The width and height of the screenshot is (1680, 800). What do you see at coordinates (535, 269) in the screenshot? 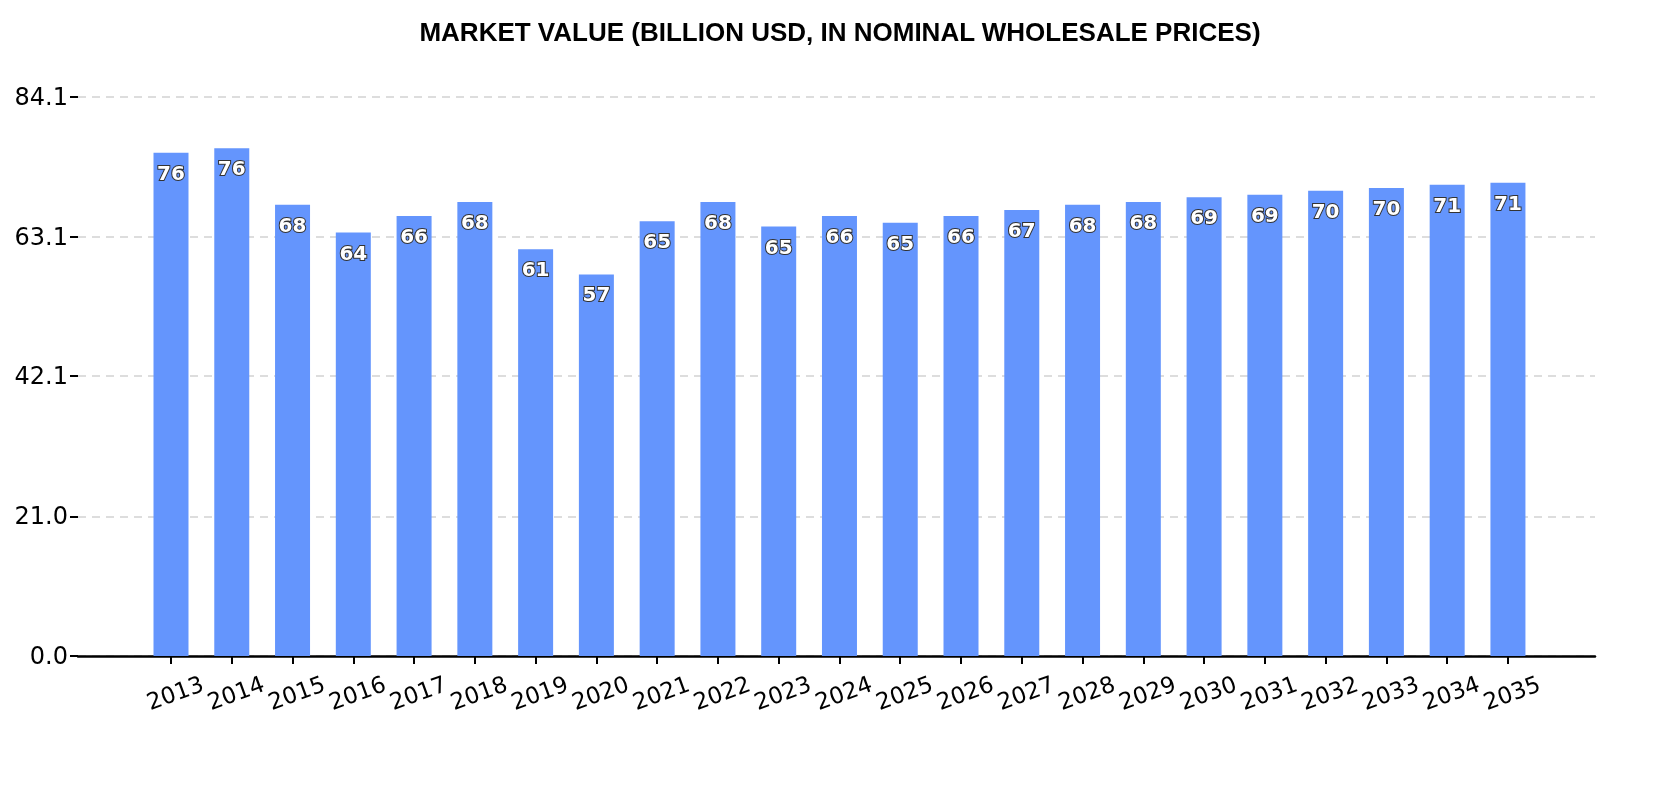
I see `data-label: 61` at bounding box center [535, 269].